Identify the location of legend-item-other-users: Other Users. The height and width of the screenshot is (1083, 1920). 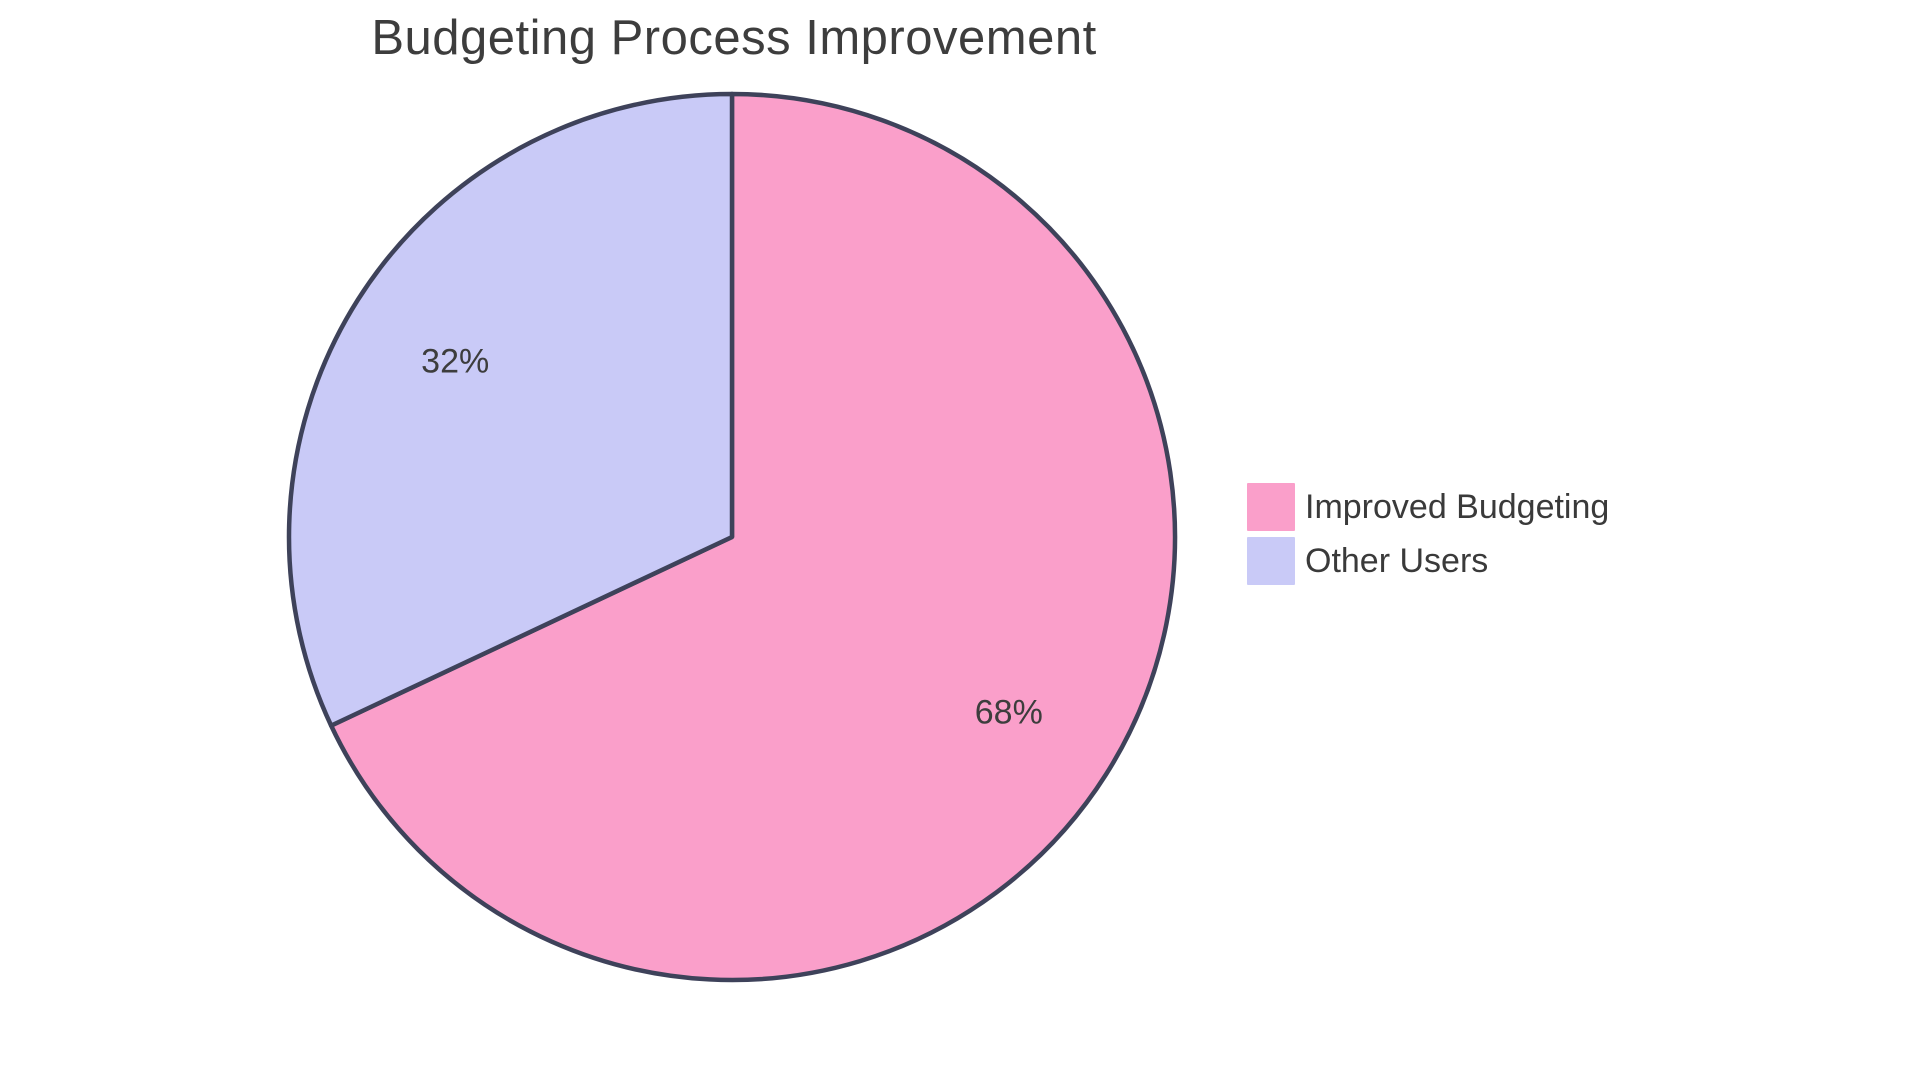
(1428, 561).